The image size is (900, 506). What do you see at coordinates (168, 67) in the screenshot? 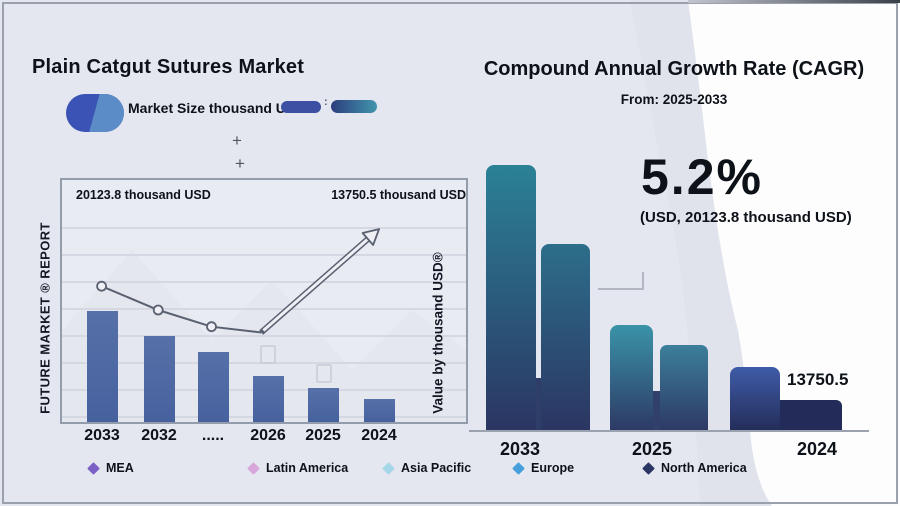
I see `page-title: Plain Catgut Sutures Market` at bounding box center [168, 67].